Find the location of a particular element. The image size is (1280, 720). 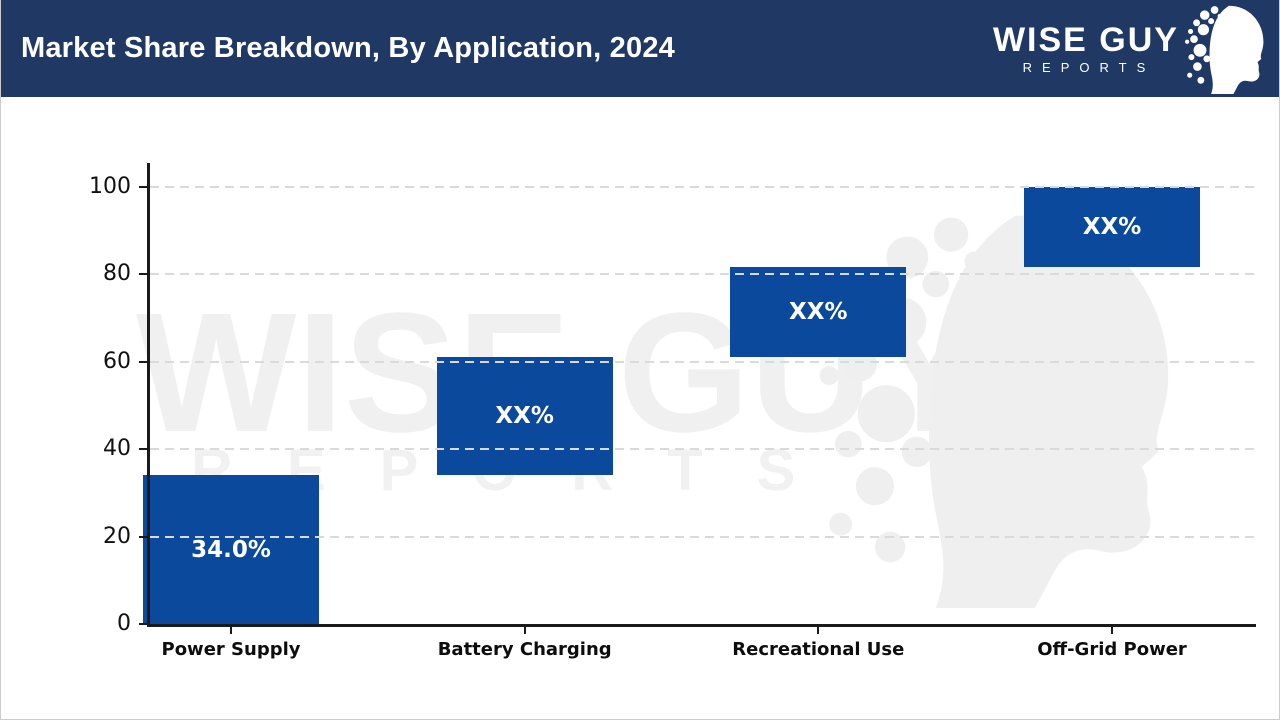

y-axis-tick-label: 0 is located at coordinates (124, 623).